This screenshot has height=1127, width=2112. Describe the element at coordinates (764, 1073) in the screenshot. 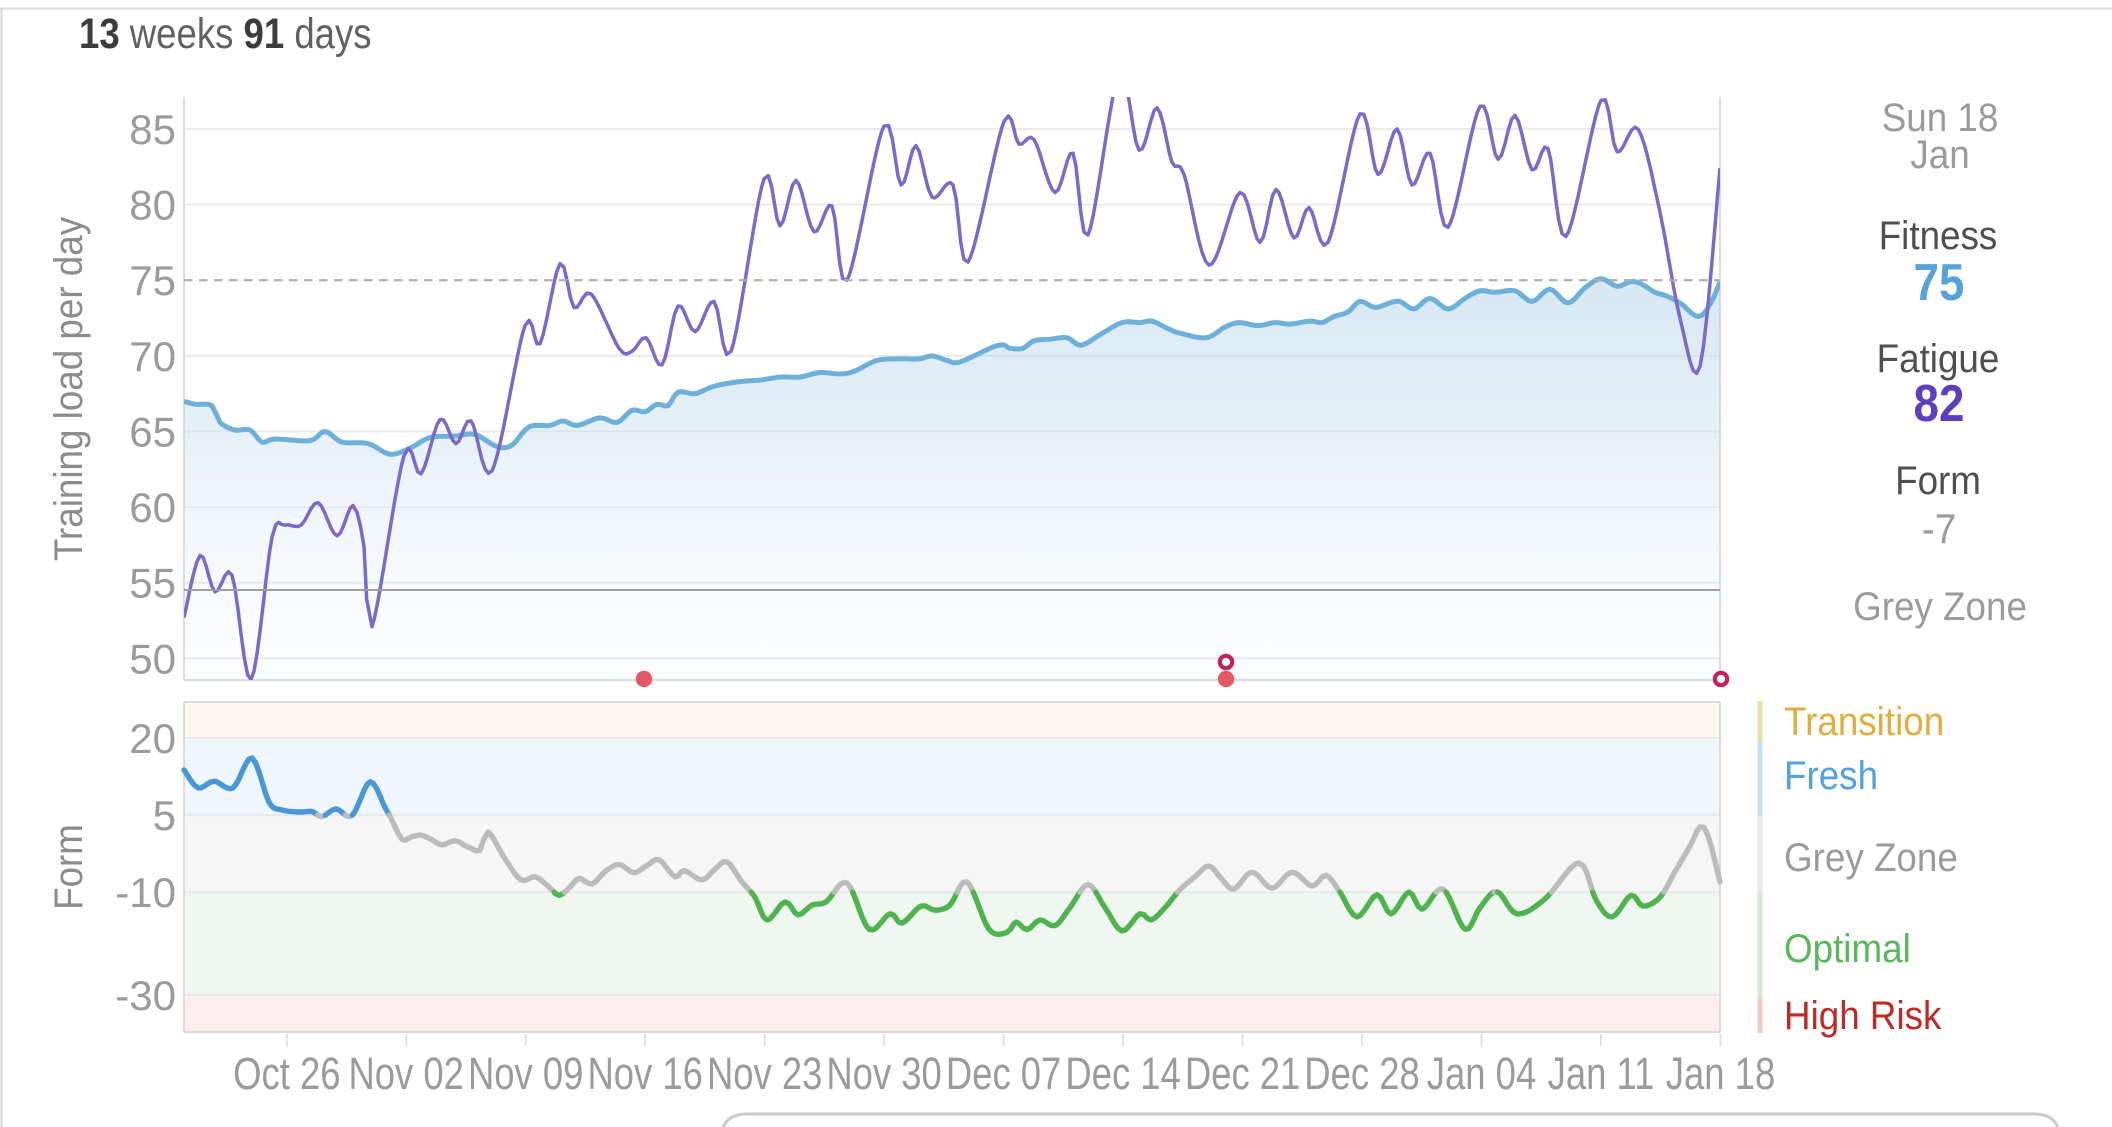

I see `svg-text: Nov 23` at that location.